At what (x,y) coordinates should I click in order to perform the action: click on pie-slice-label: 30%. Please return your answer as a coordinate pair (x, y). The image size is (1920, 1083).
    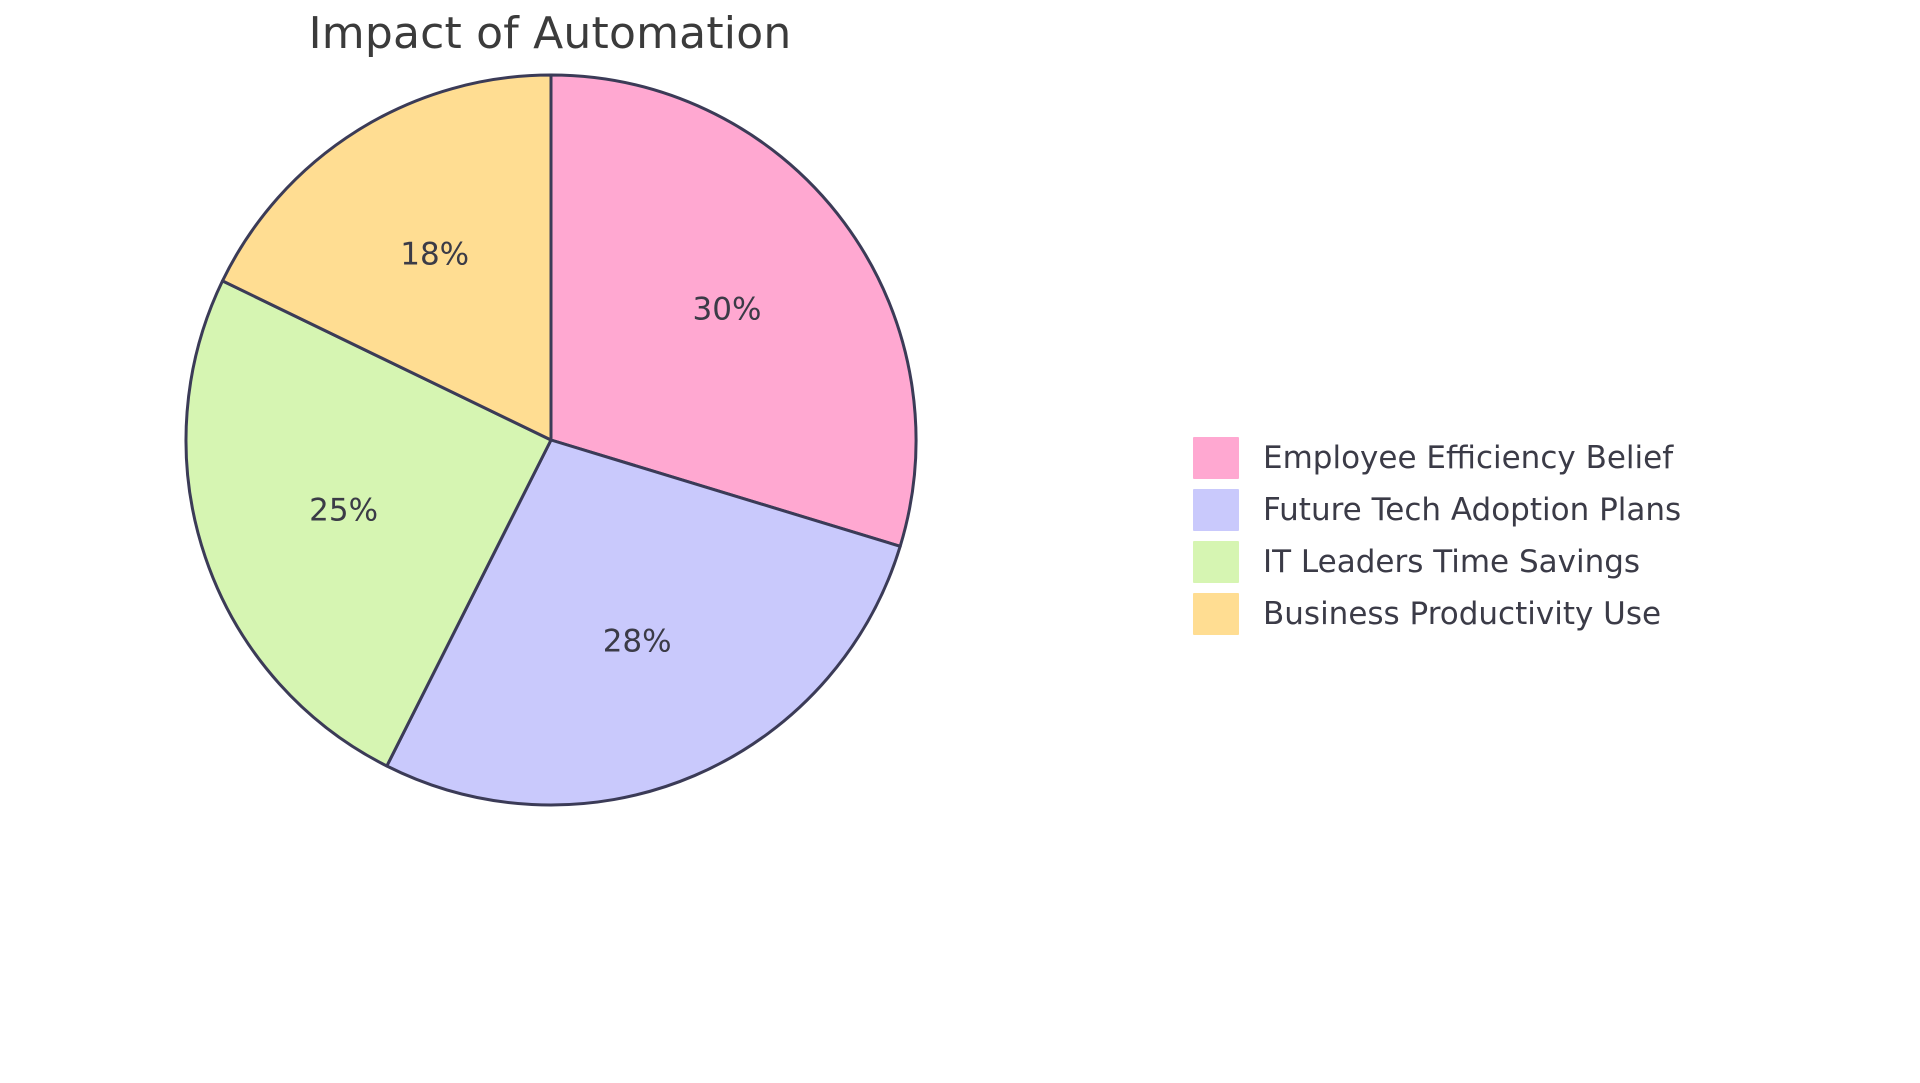
    Looking at the image, I should click on (727, 310).